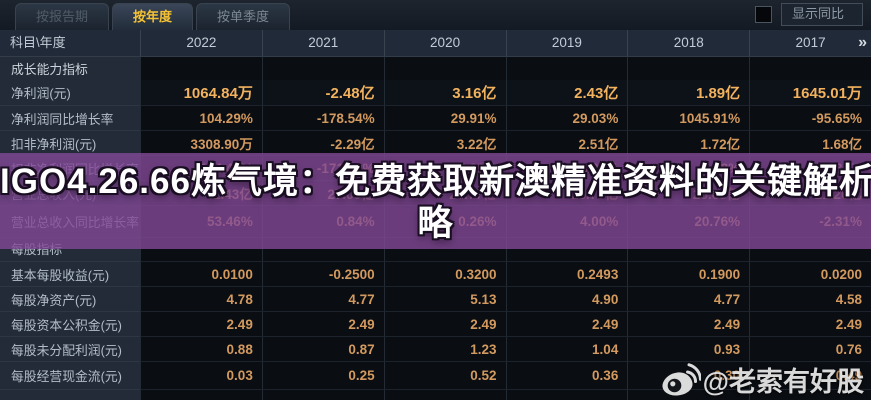  What do you see at coordinates (688, 118) in the screenshot?
I see `cell-2018: 1045.91%` at bounding box center [688, 118].